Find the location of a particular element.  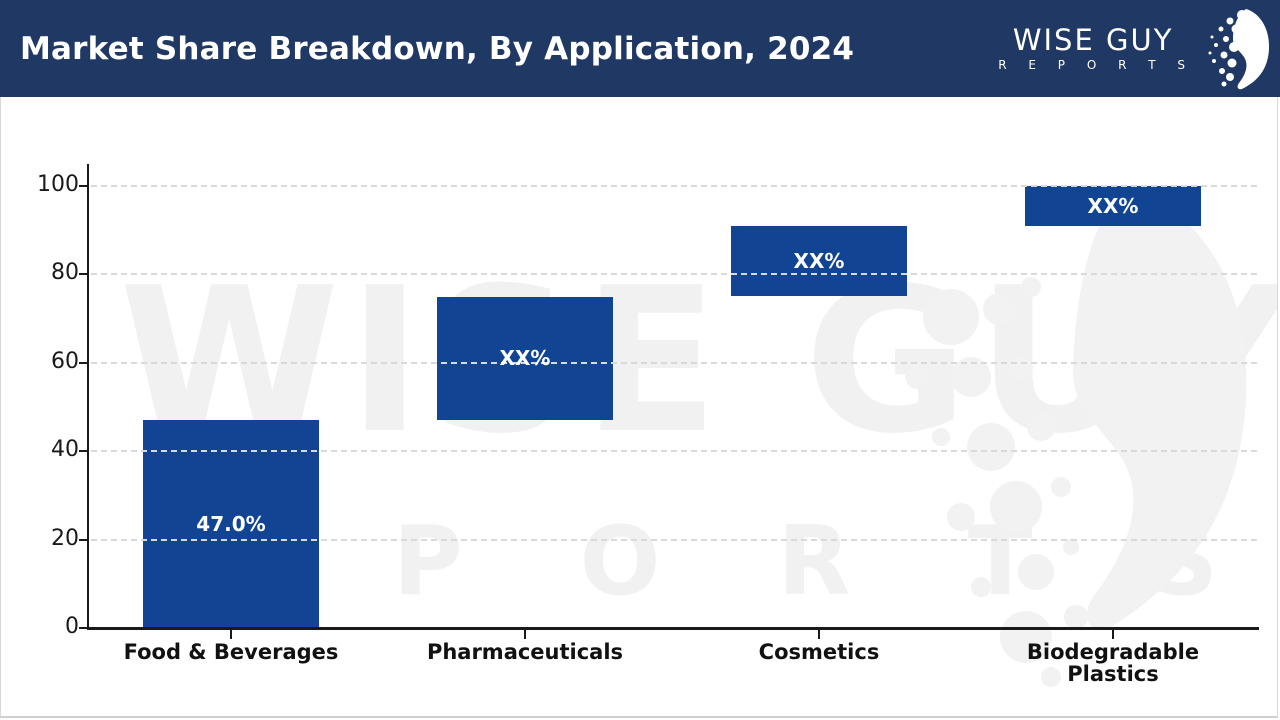

logo-text: WISE GUY R E P O R T S is located at coordinates (1093, 47).